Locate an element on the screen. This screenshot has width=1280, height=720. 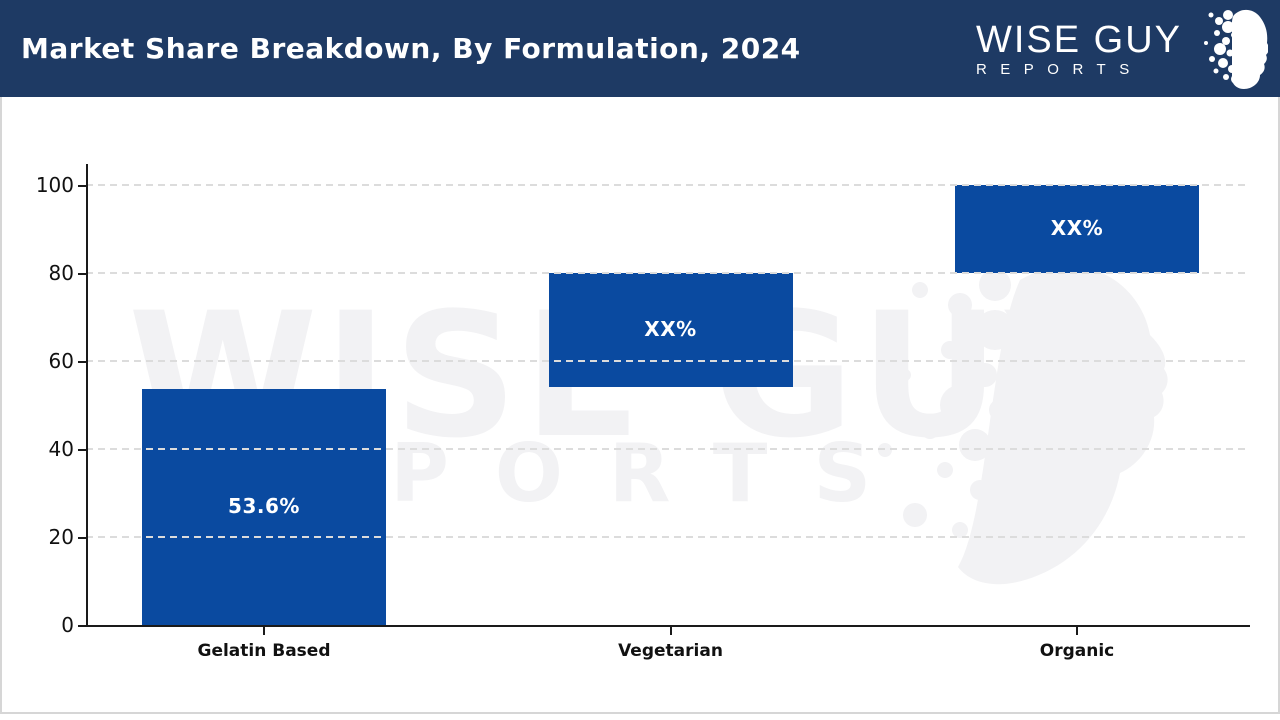
y-tick-label-20: 20 is located at coordinates (61, 537).